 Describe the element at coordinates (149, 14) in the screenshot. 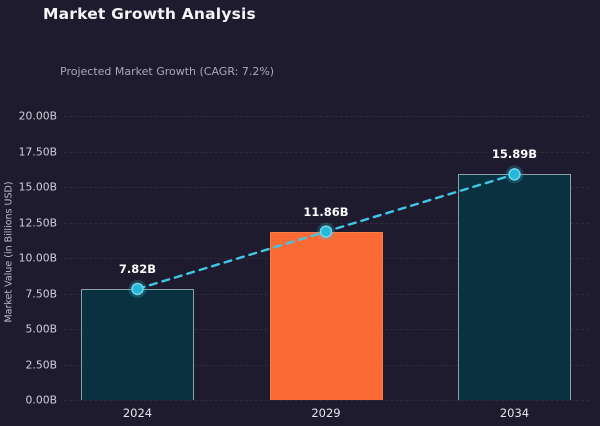

I see `chart-title: Market Growth Analysis` at that location.